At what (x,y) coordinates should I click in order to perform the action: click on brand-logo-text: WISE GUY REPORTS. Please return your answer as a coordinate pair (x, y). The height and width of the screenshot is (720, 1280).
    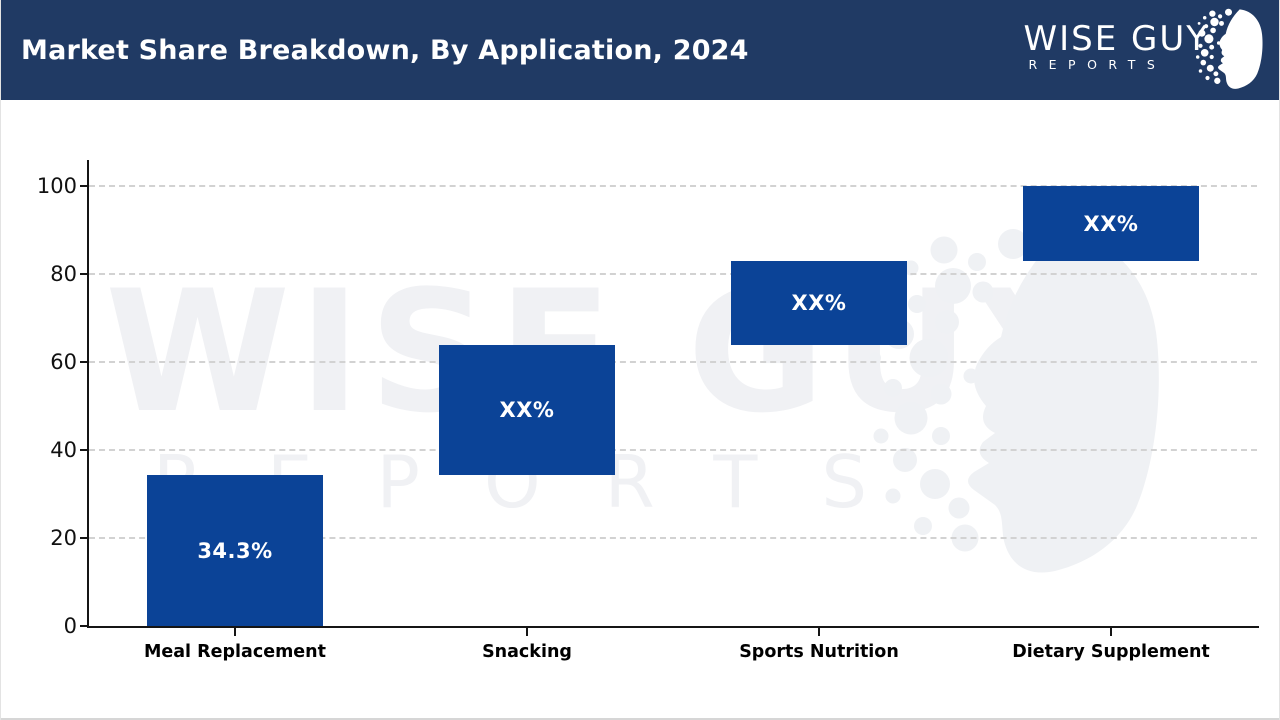
    Looking at the image, I should click on (1116, 47).